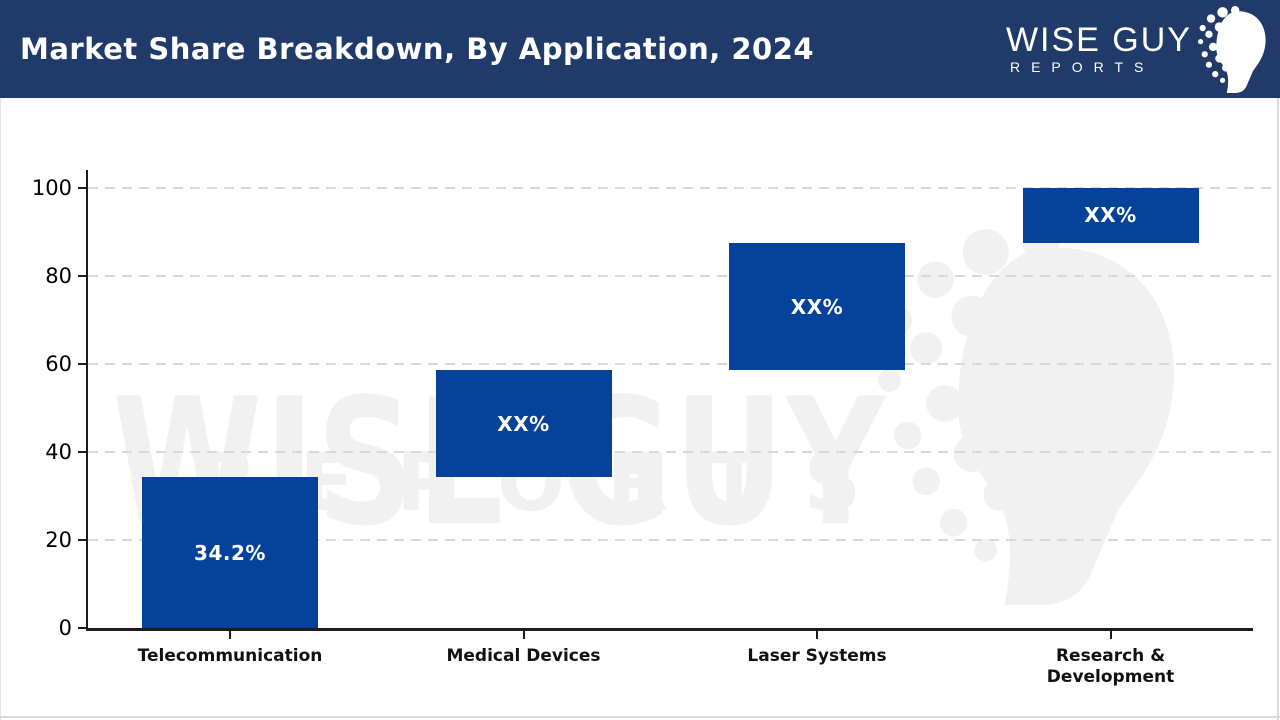  What do you see at coordinates (87, 400) in the screenshot?
I see `y-axis-line` at bounding box center [87, 400].